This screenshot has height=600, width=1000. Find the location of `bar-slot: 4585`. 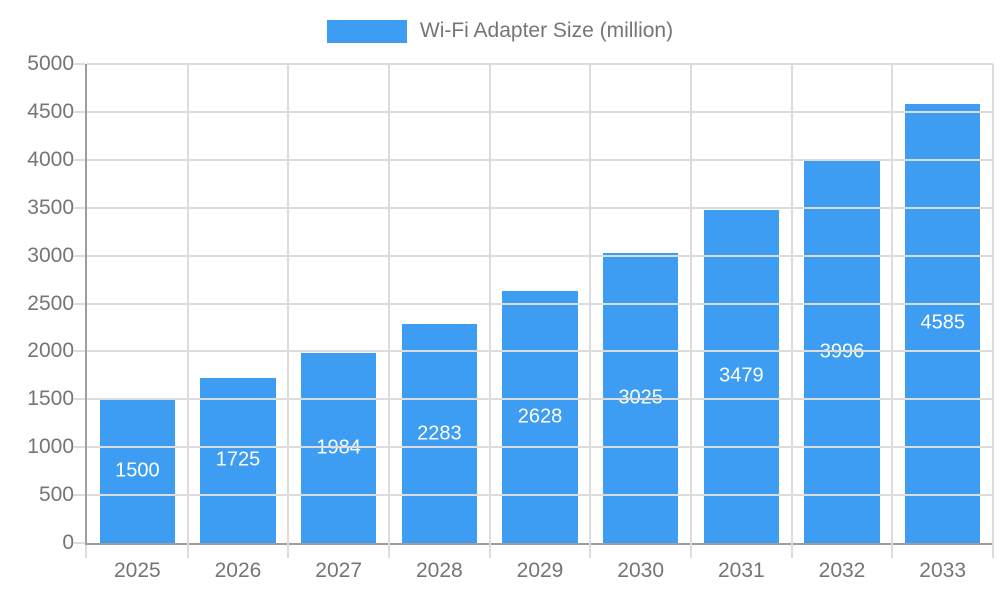

bar-slot: 4585 is located at coordinates (942, 303).